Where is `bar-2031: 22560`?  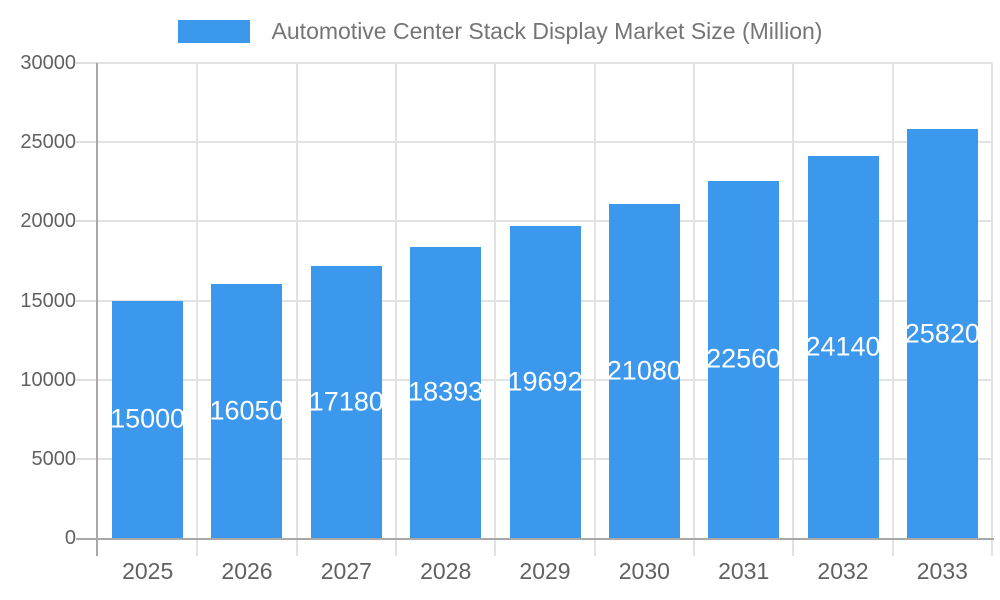
bar-2031: 22560 is located at coordinates (744, 359).